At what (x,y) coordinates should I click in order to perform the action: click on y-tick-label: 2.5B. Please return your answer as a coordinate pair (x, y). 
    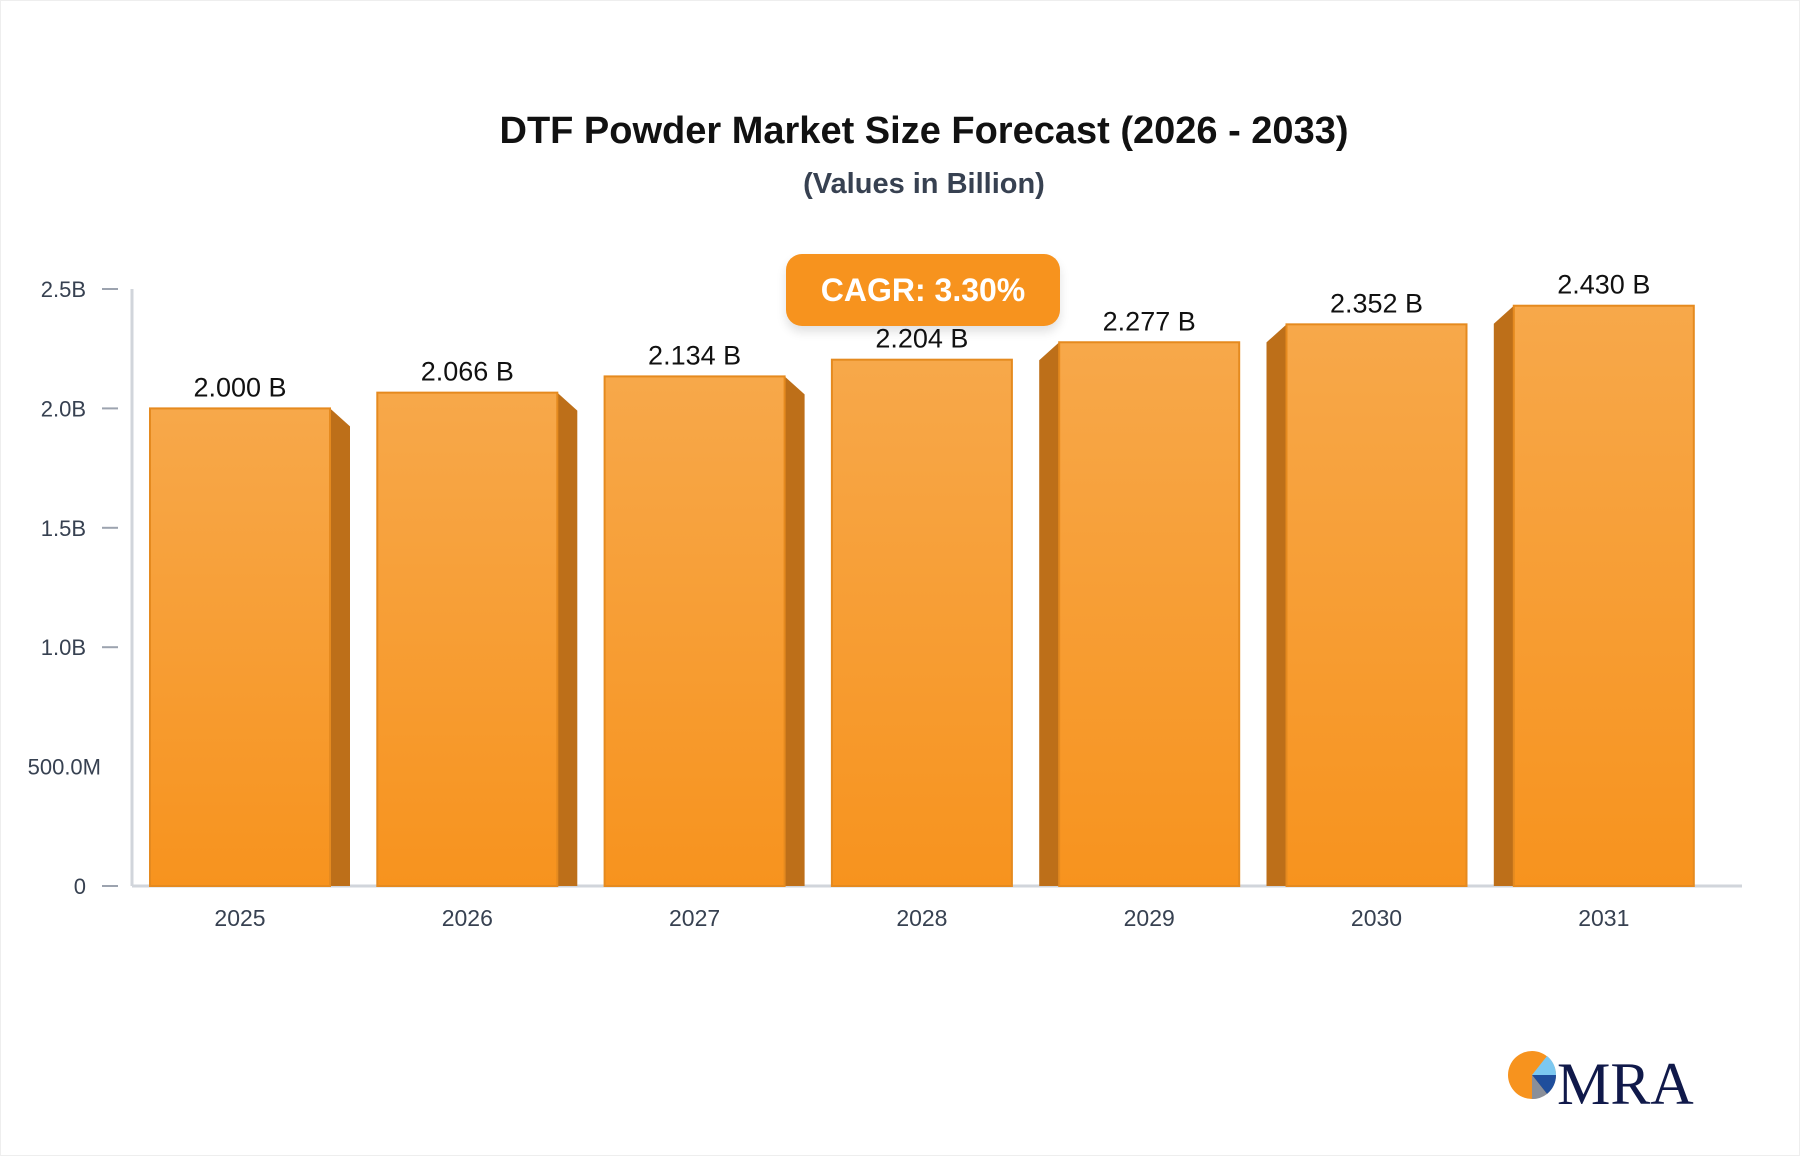
    Looking at the image, I should click on (63, 289).